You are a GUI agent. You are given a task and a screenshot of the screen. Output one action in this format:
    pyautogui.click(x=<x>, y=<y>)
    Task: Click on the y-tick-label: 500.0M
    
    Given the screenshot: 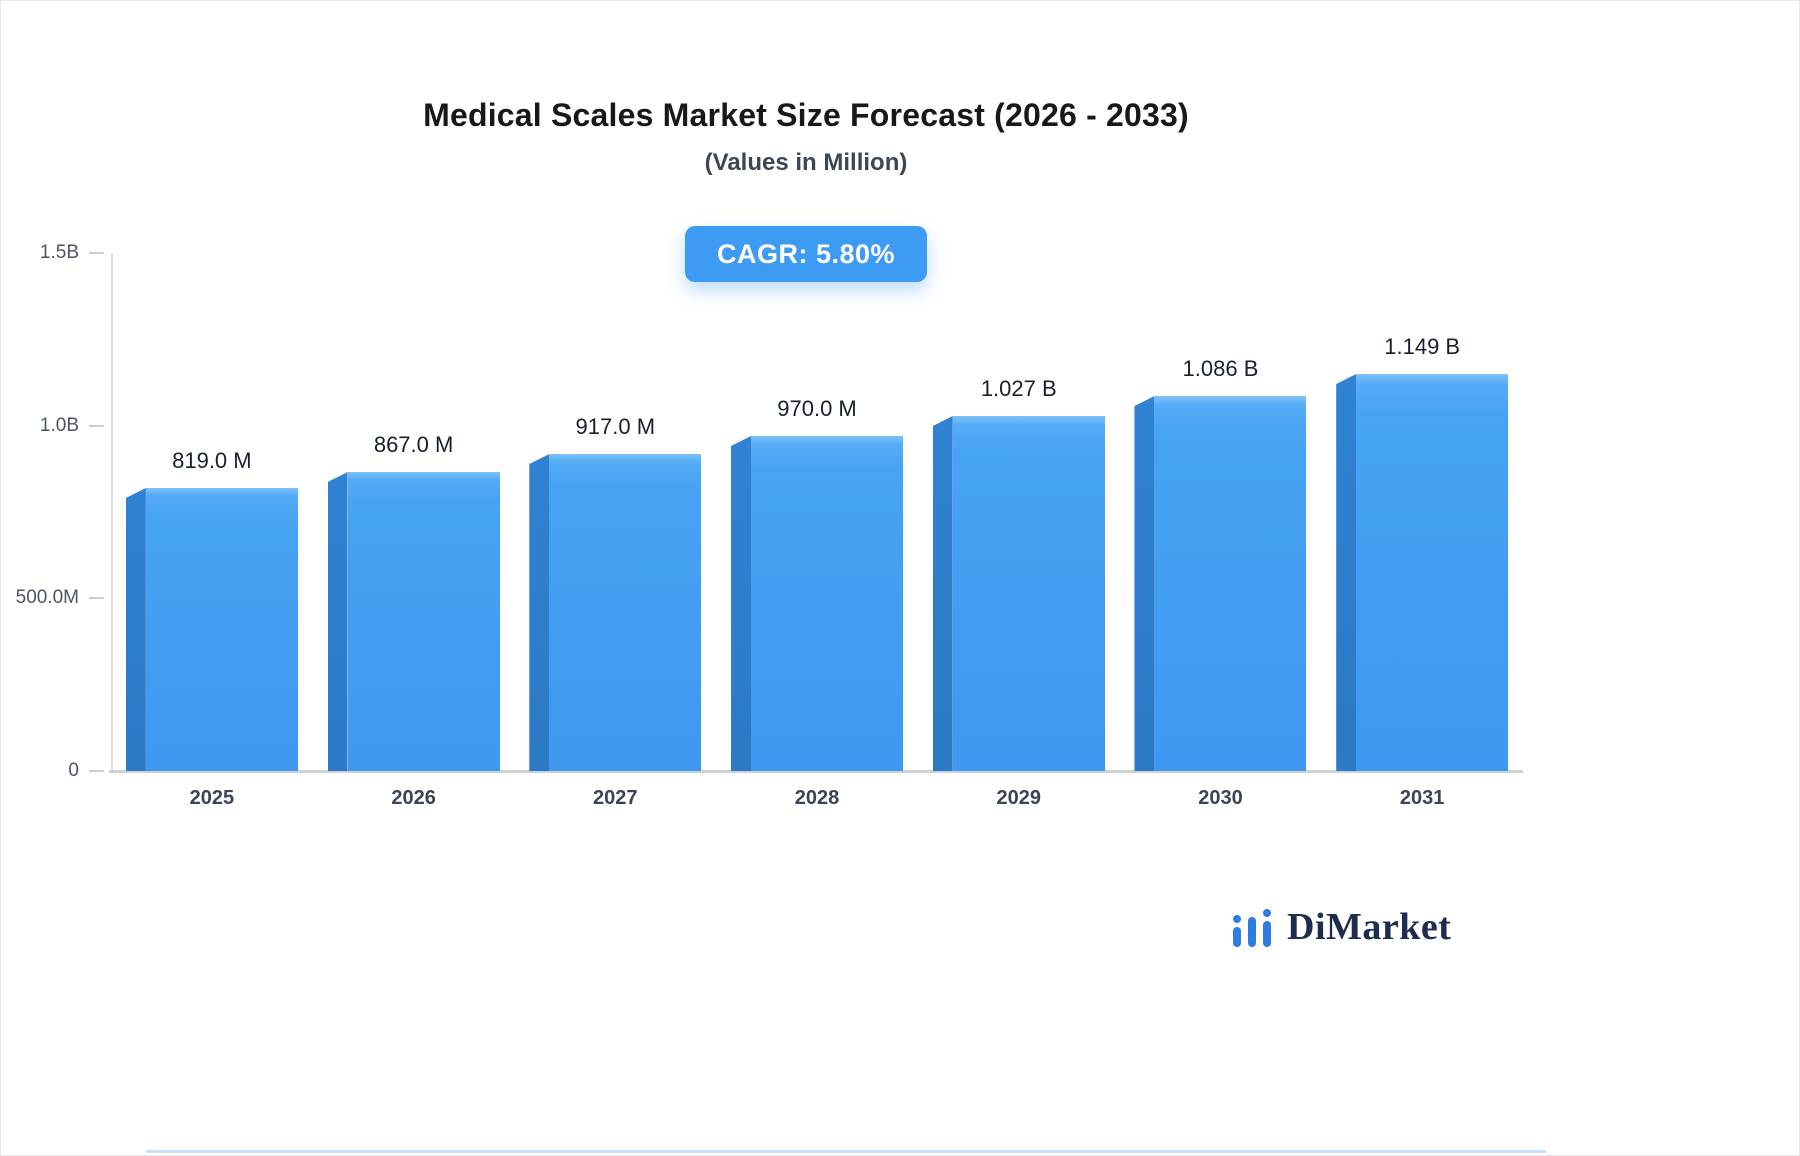 What is the action you would take?
    pyautogui.click(x=47, y=598)
    